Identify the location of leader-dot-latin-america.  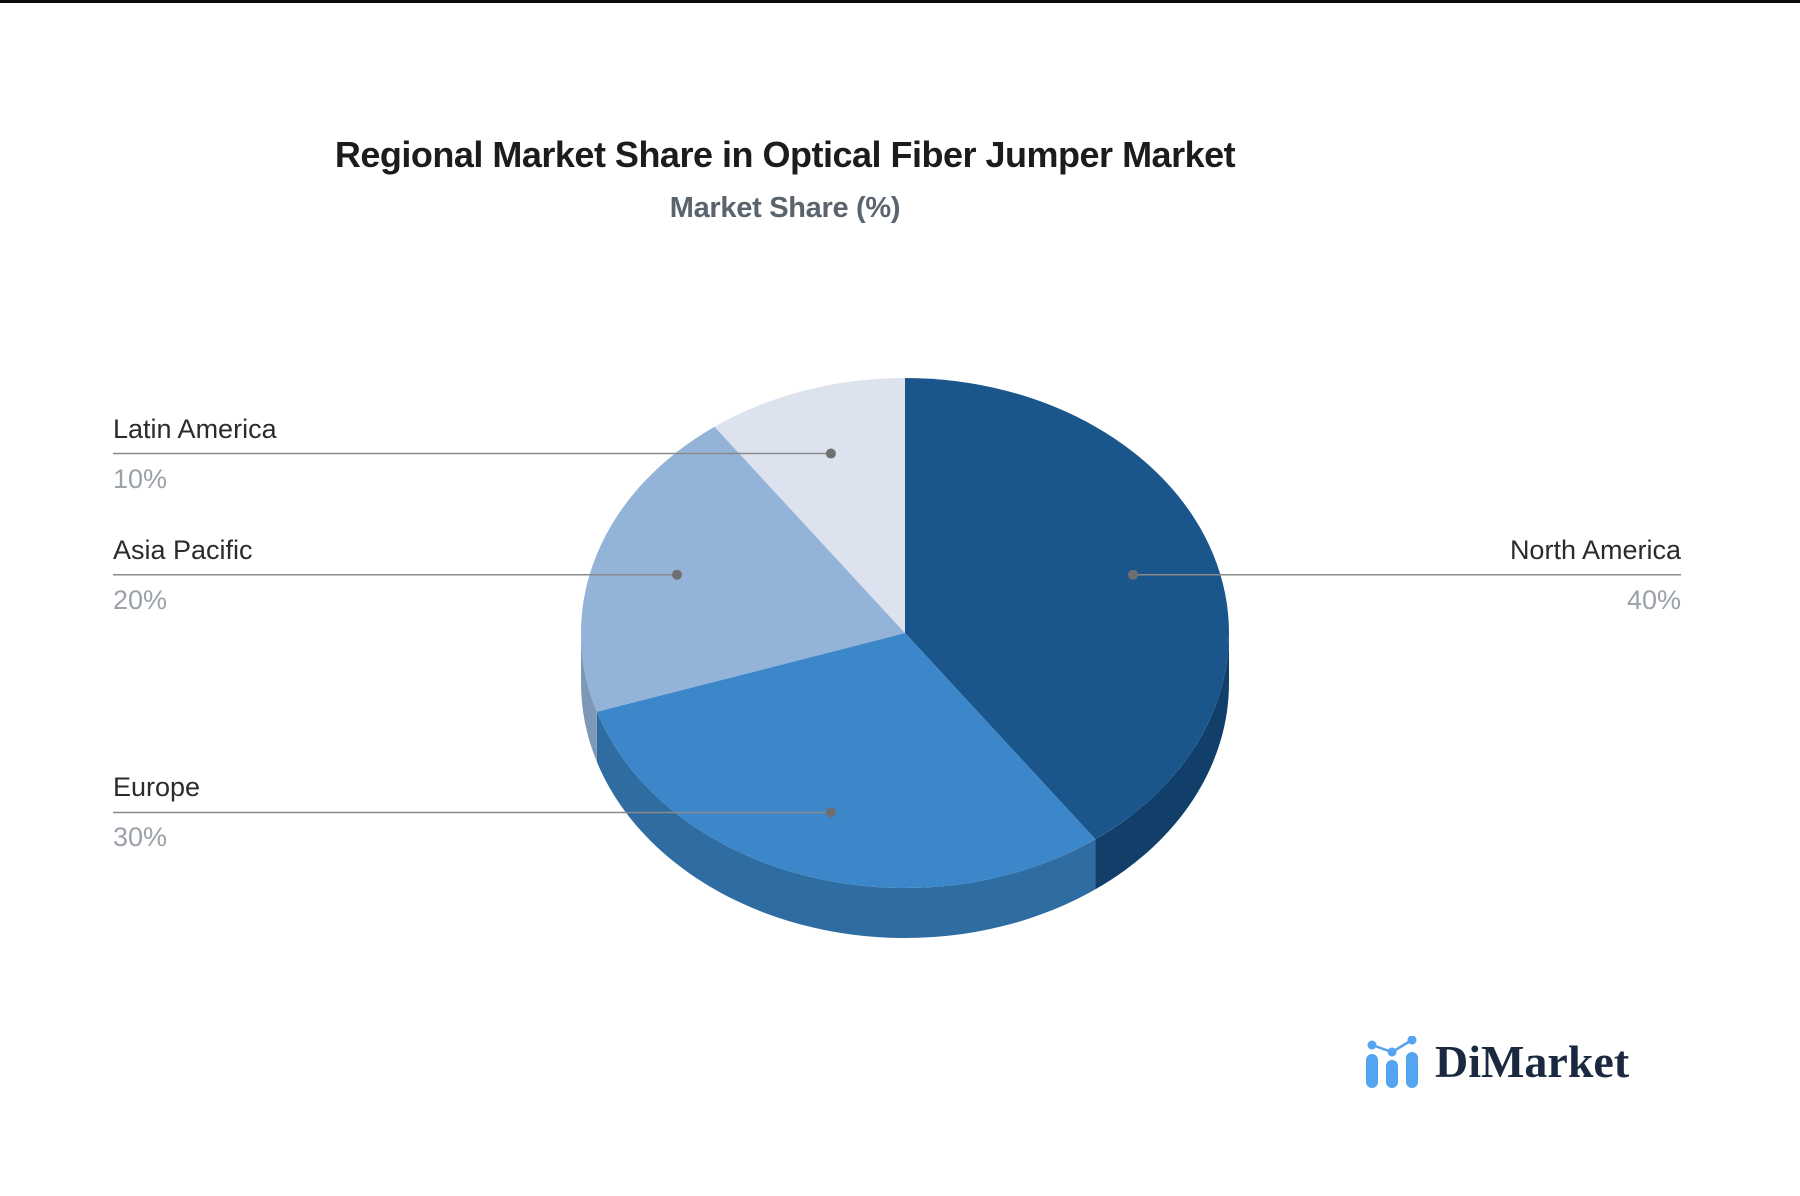
(830, 453).